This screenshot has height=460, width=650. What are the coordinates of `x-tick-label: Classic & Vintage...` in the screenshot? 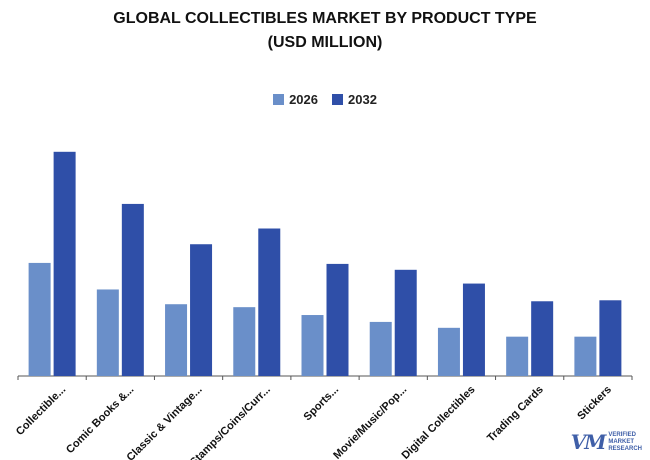 It's located at (165, 422).